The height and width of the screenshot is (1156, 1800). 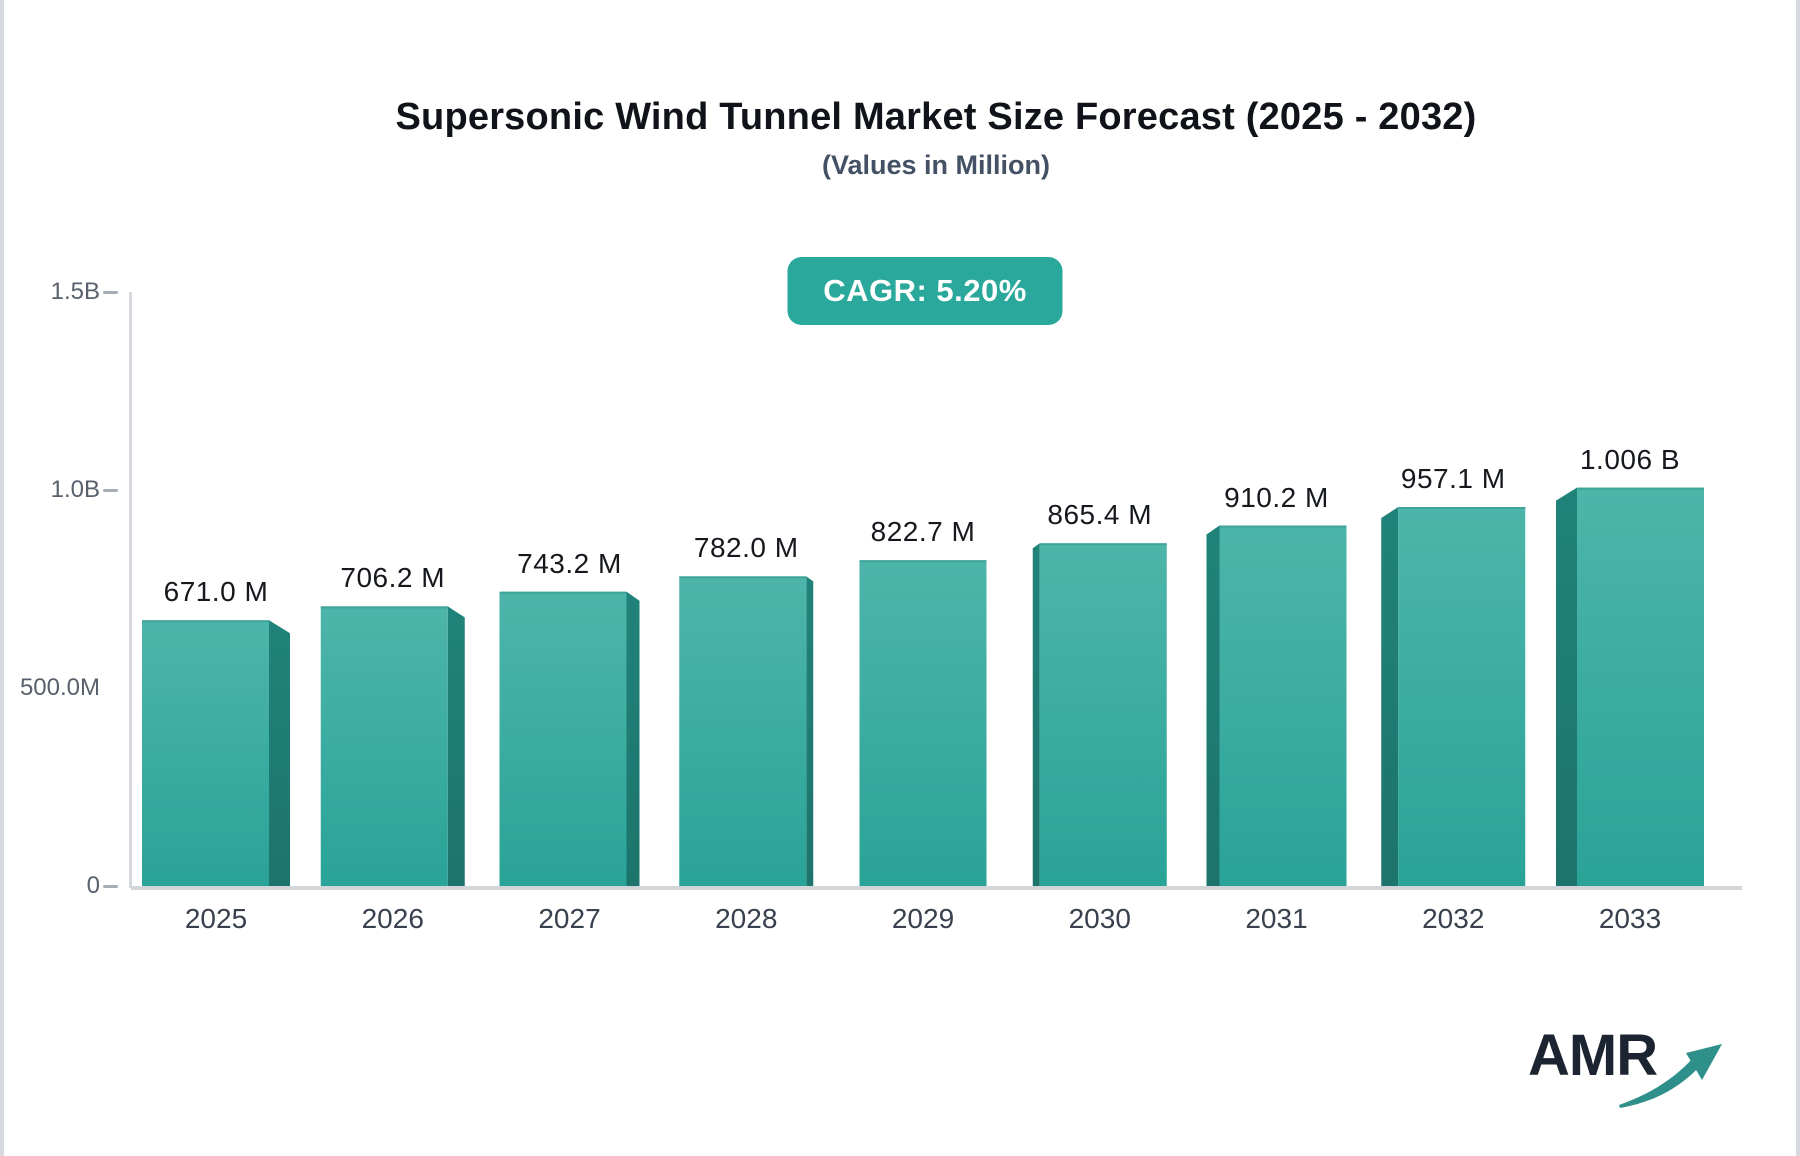 What do you see at coordinates (1630, 918) in the screenshot?
I see `x-axis-label-2033: 2033` at bounding box center [1630, 918].